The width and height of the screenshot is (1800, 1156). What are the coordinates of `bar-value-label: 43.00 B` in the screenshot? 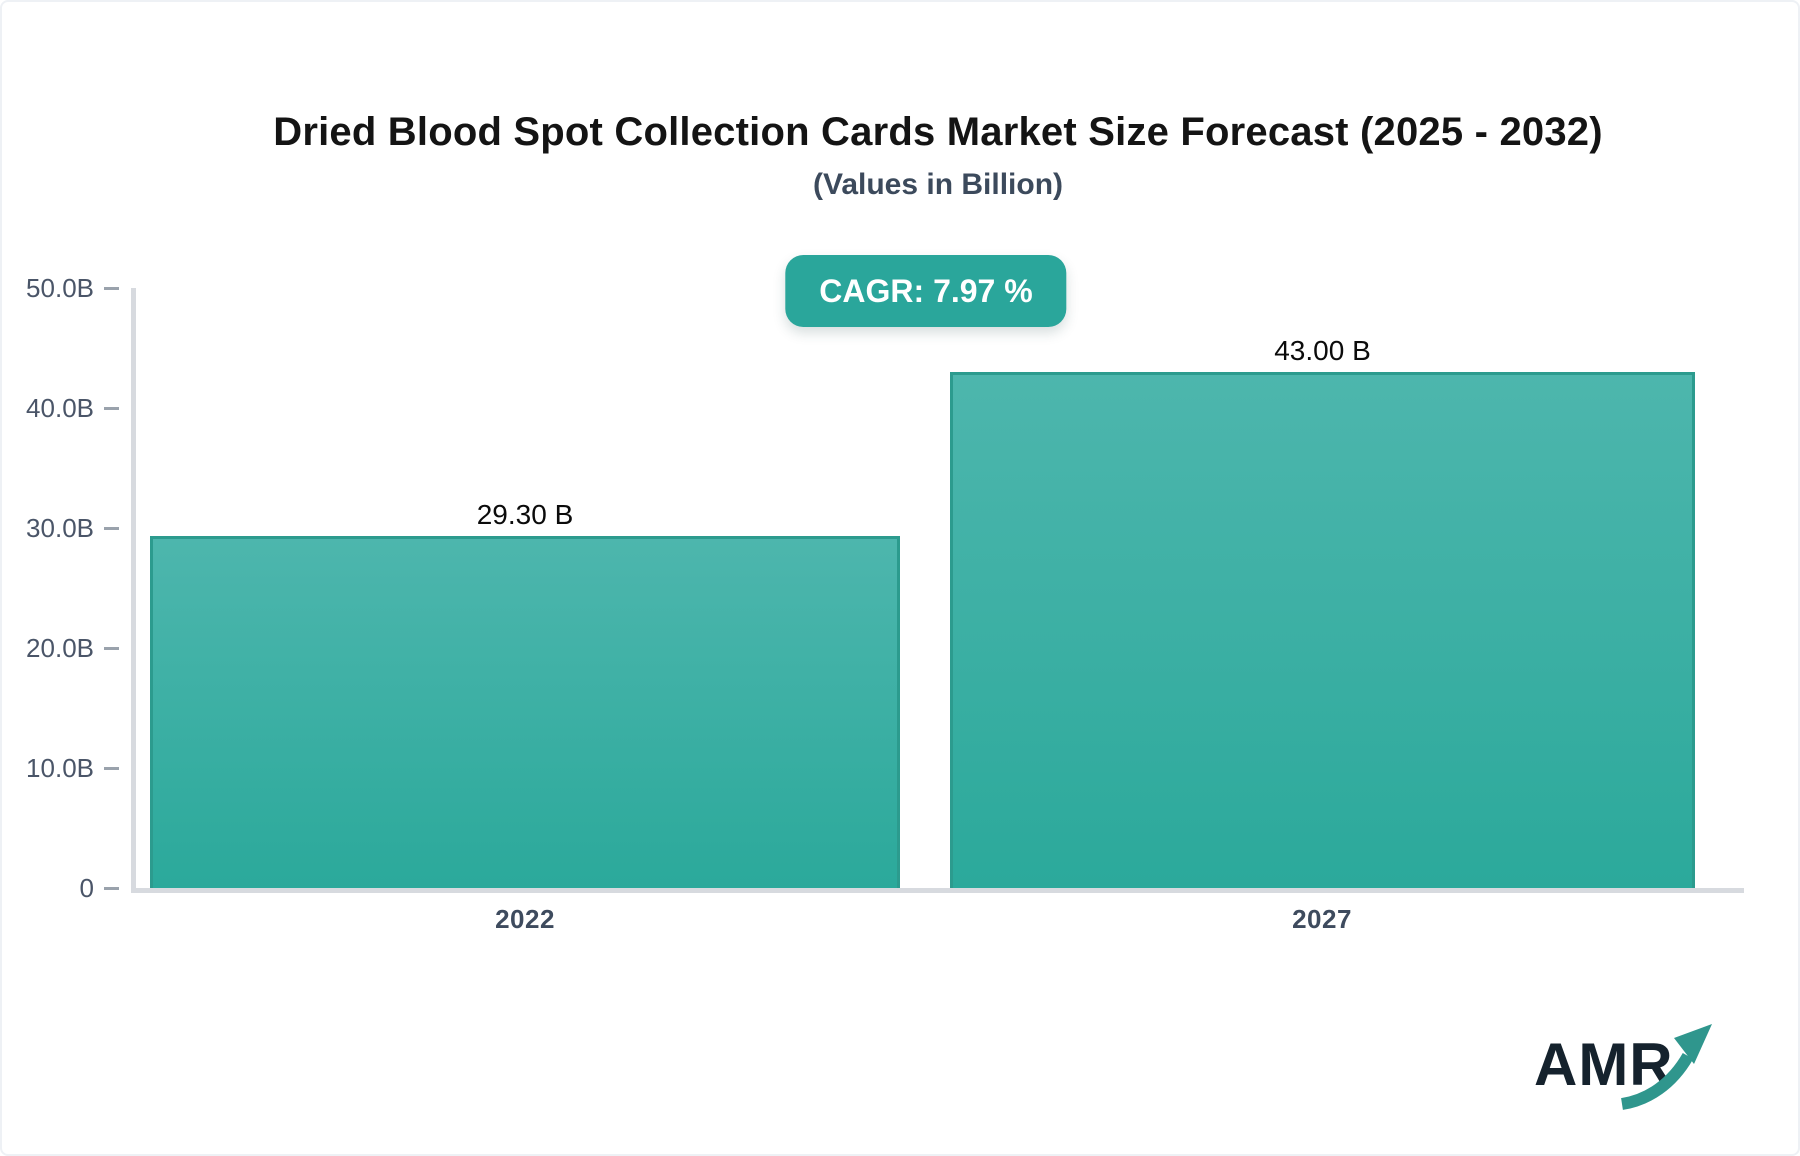 It's located at (1322, 350).